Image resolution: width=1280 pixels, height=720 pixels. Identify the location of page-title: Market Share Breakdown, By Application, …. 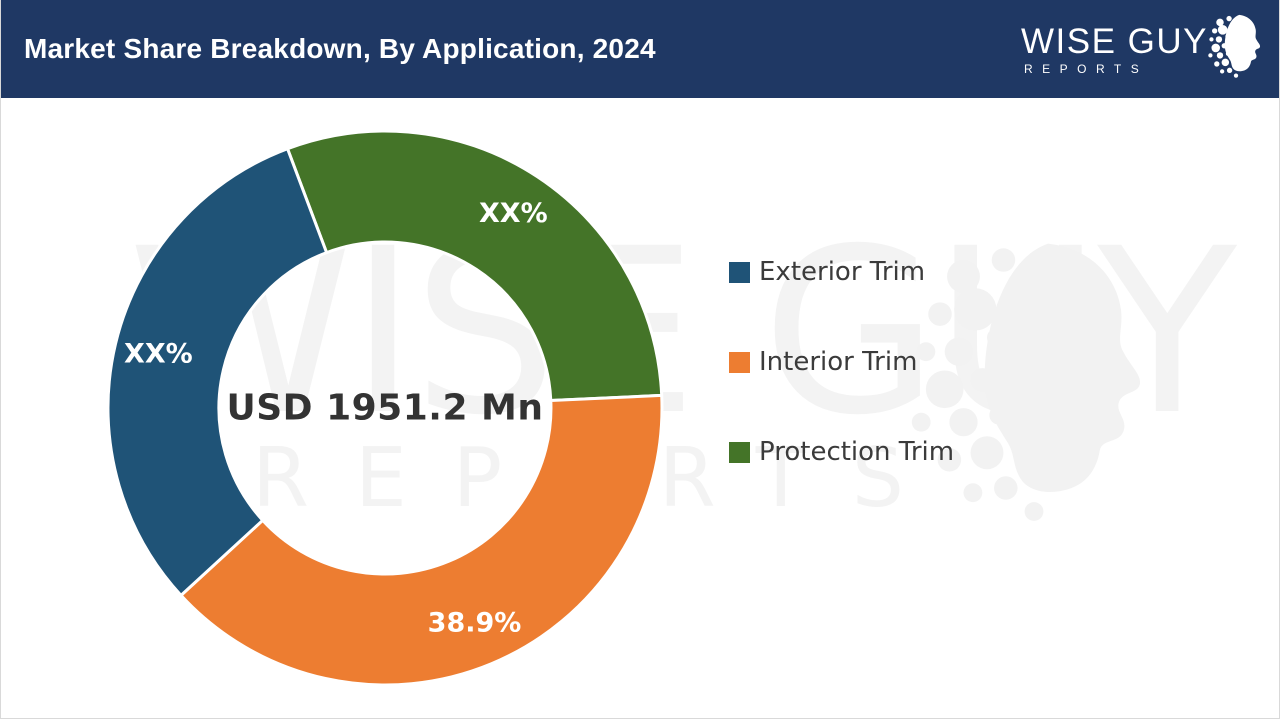
(340, 48).